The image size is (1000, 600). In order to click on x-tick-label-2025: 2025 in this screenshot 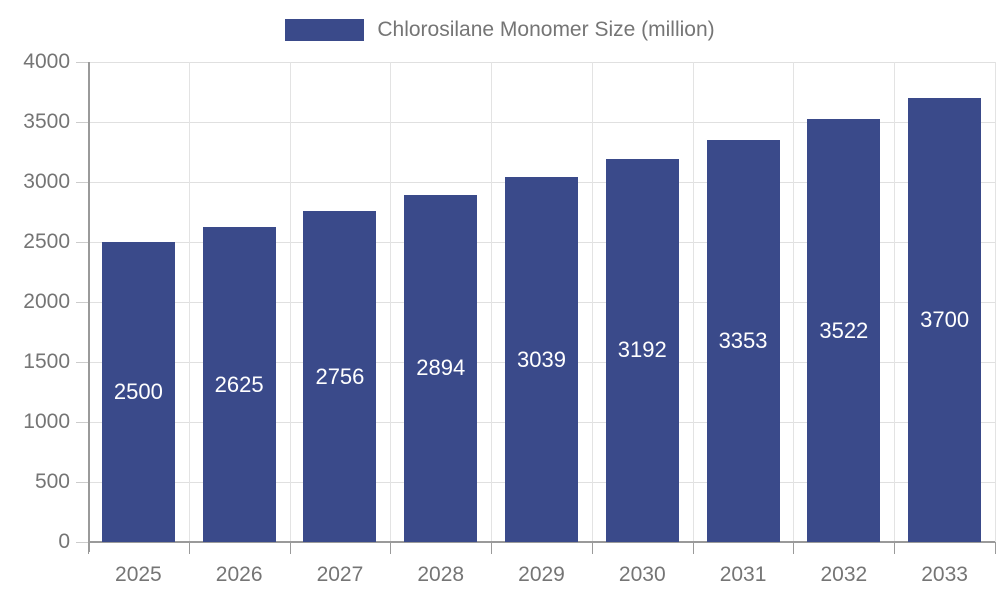, I will do `click(138, 574)`.